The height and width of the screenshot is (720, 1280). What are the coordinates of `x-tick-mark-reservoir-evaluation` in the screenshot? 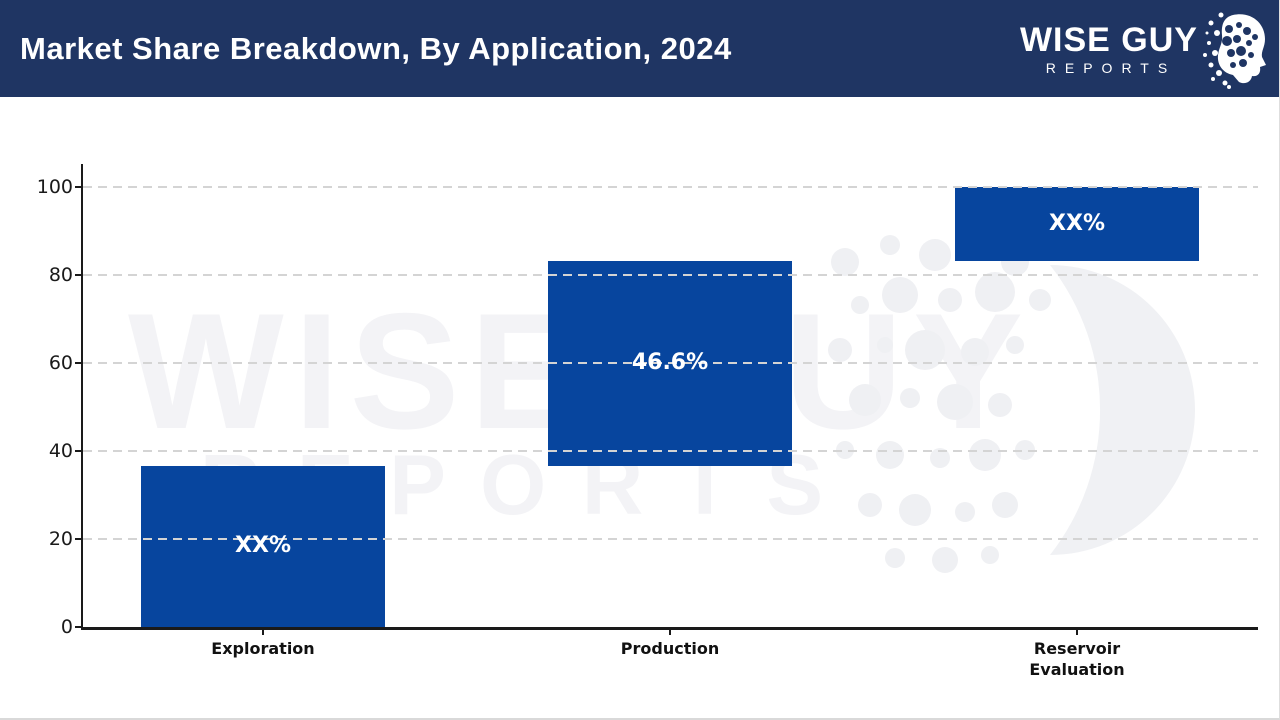 It's located at (1077, 631).